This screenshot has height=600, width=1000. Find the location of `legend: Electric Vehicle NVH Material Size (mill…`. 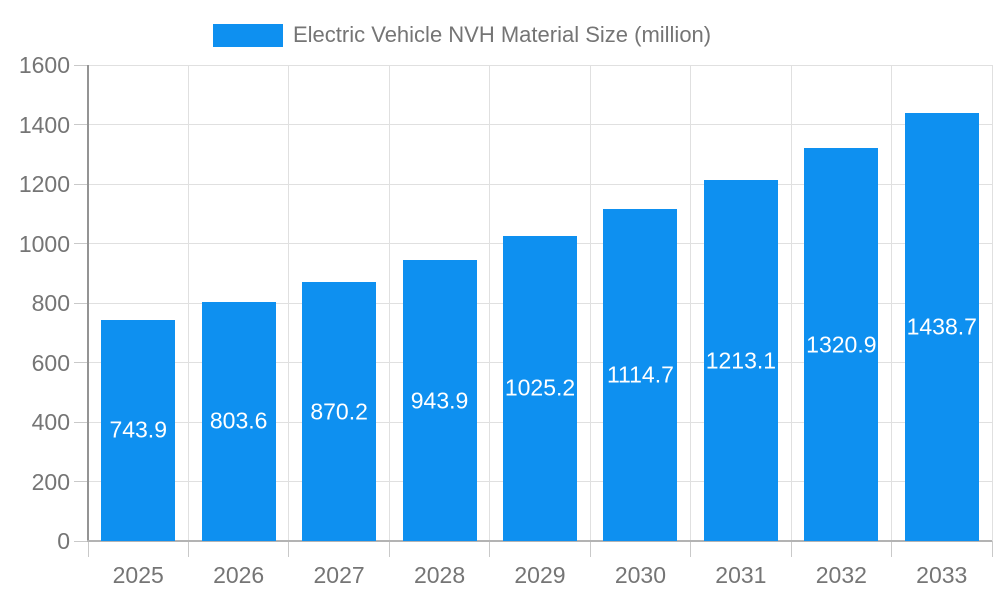

legend: Electric Vehicle NVH Material Size (mill… is located at coordinates (462, 35).